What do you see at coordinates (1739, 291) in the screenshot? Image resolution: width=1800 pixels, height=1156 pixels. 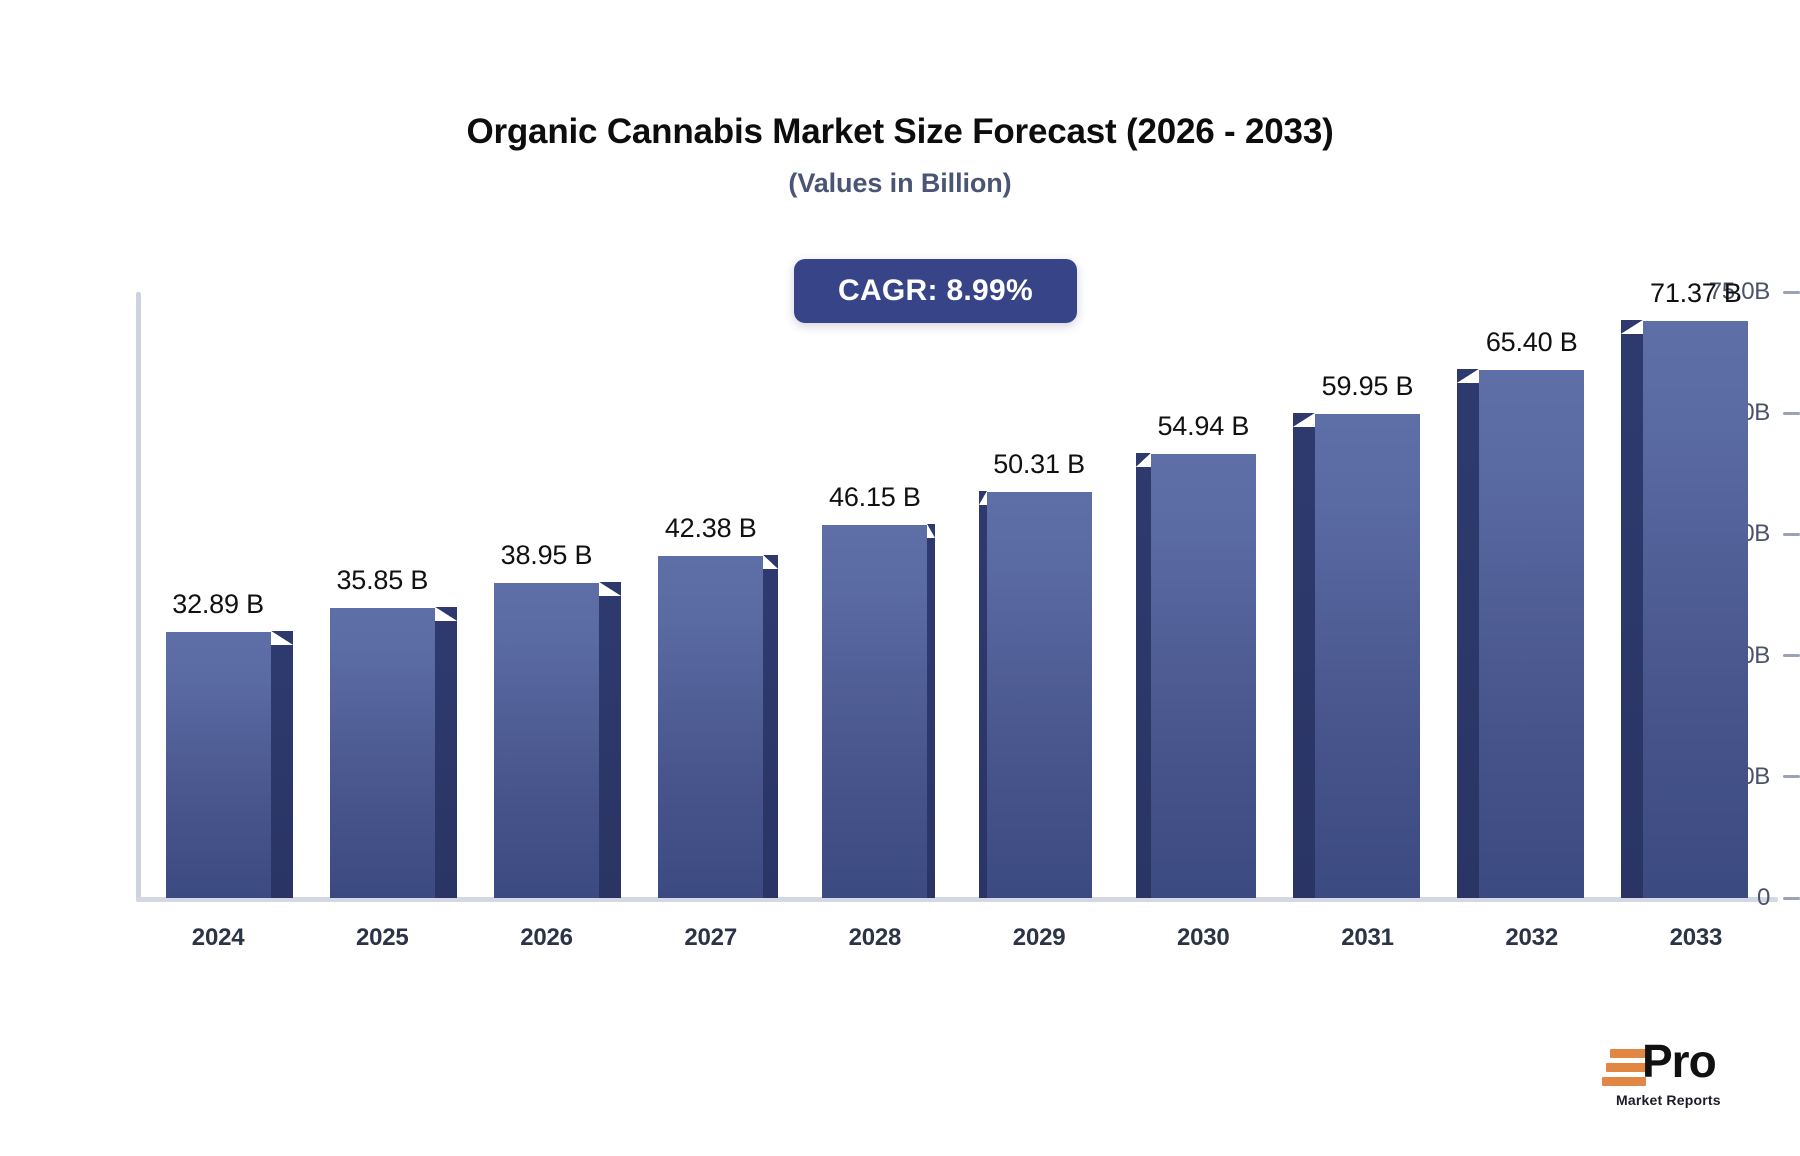 I see `y-axis-tick-label: 75.0B` at bounding box center [1739, 291].